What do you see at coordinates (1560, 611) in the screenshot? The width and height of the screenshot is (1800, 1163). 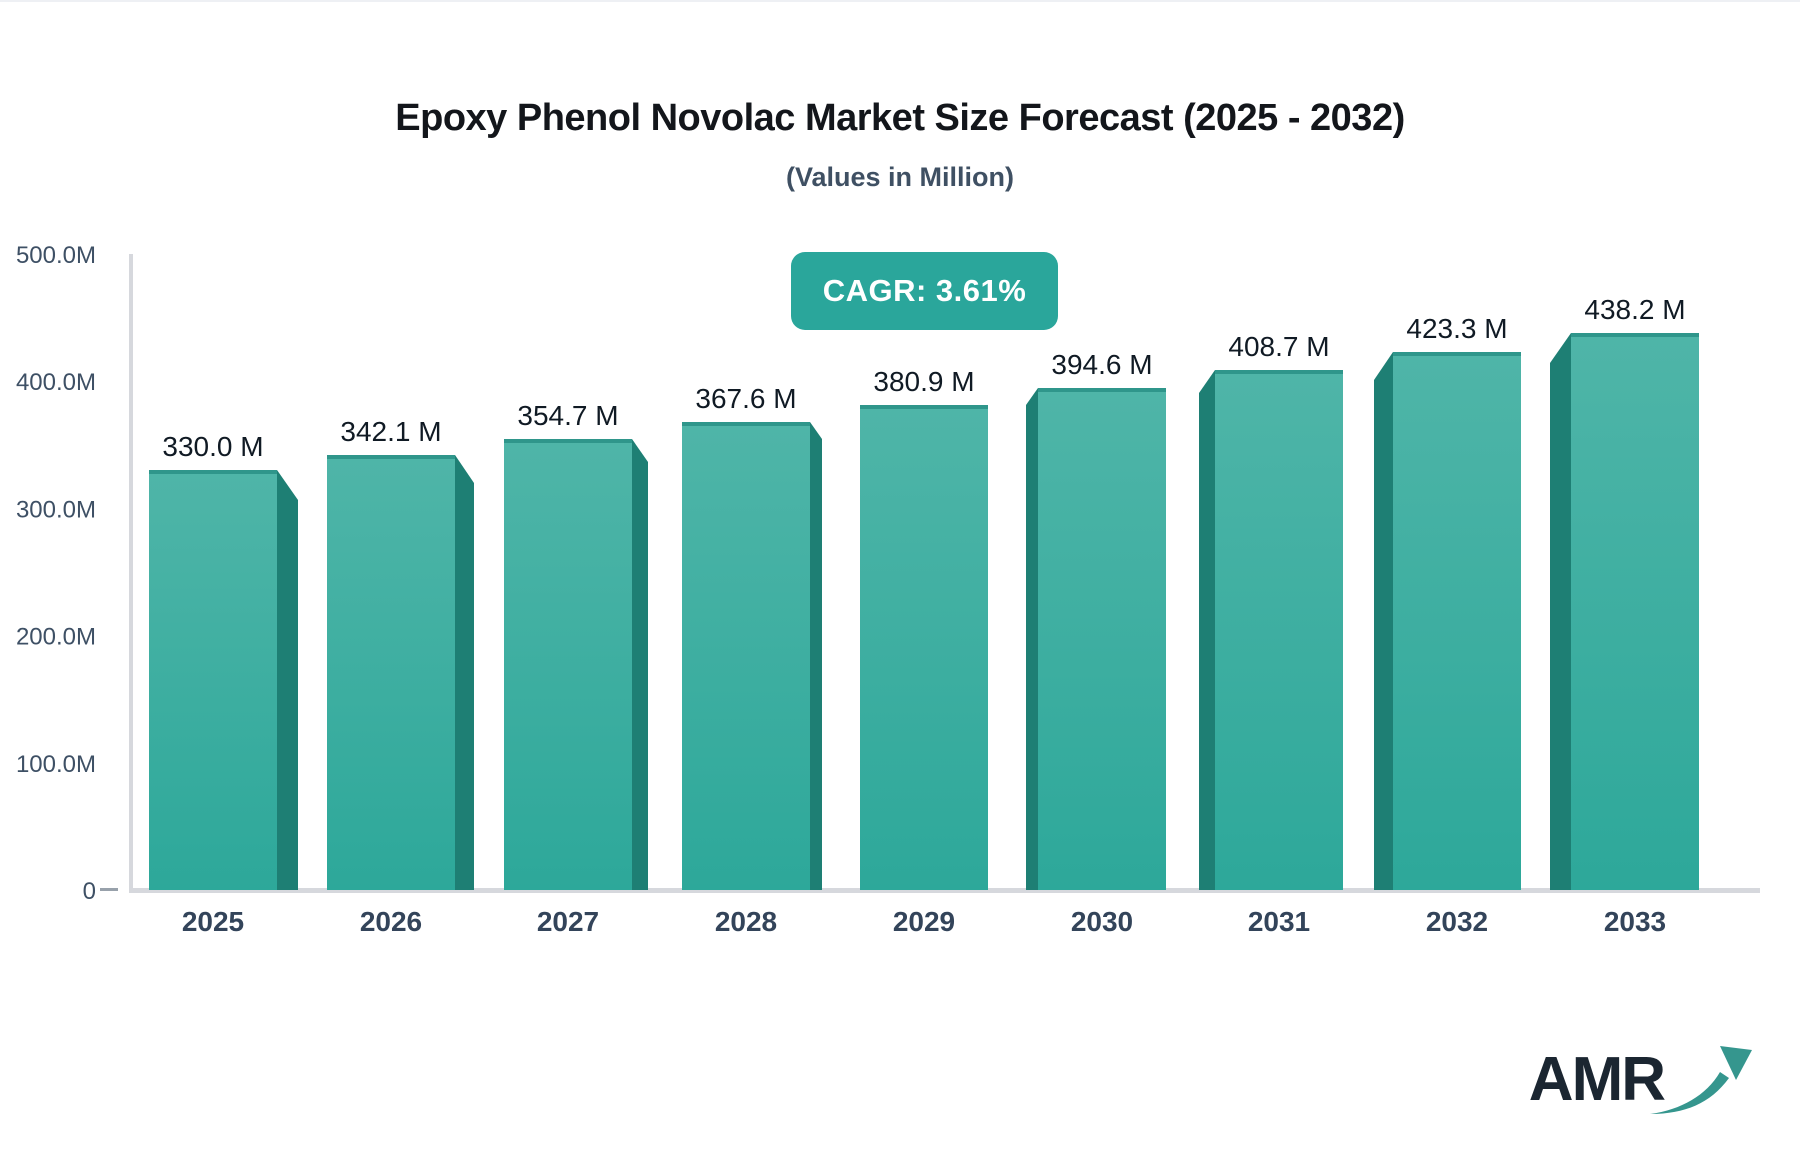 I see `bar-side-2033` at bounding box center [1560, 611].